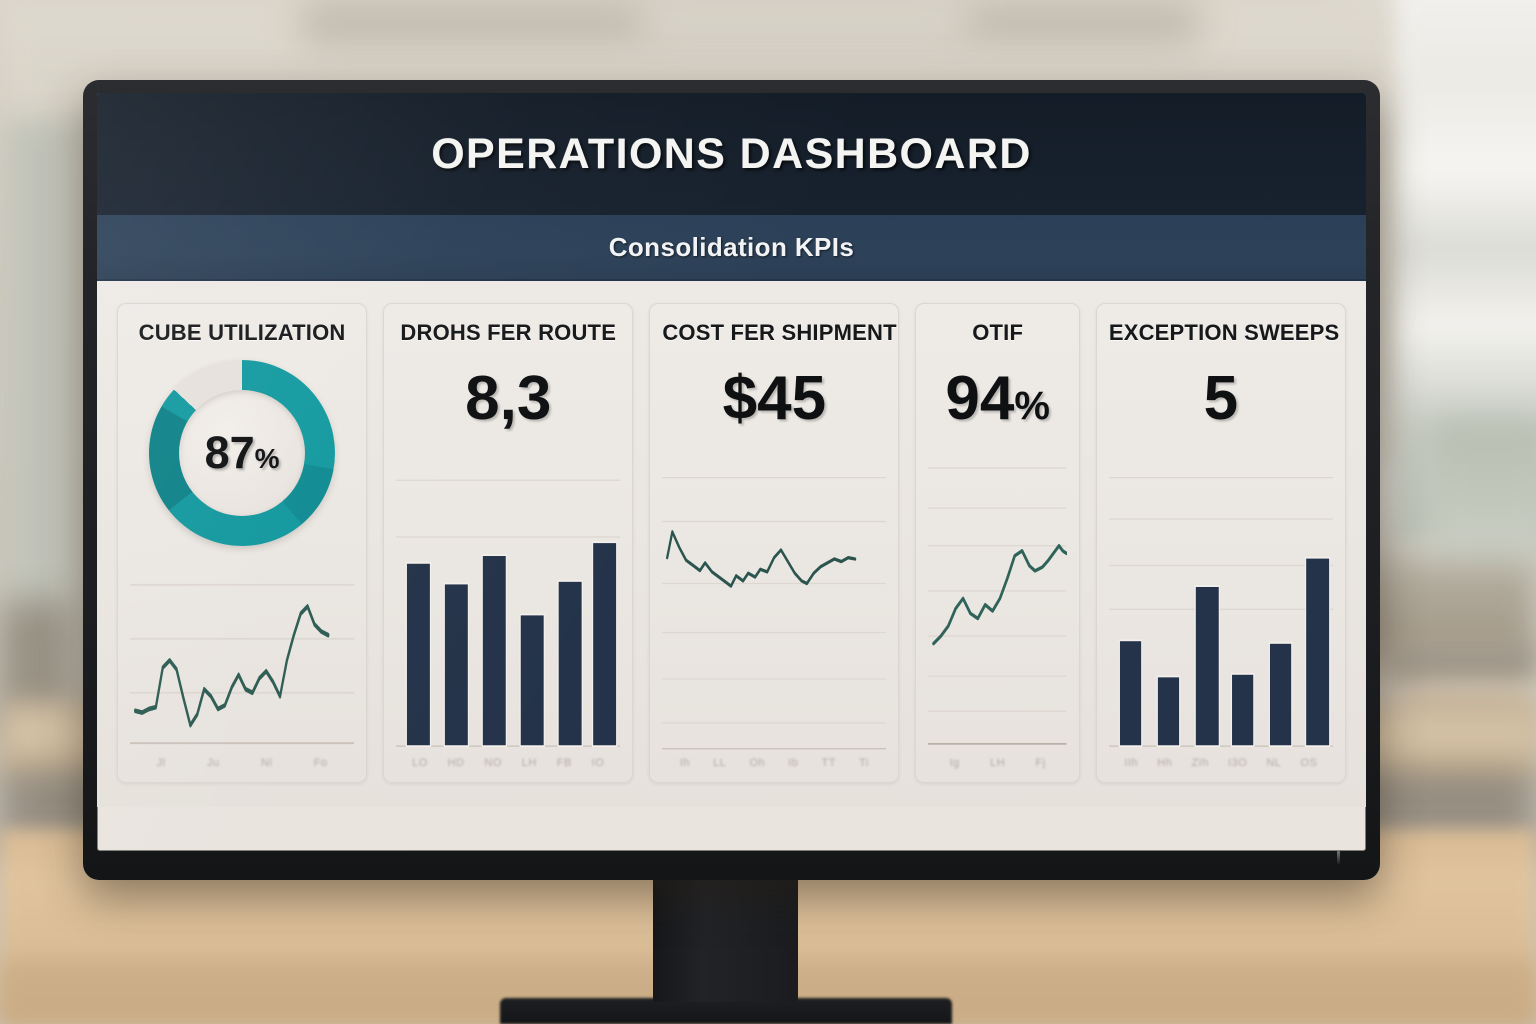  I want to click on axis-tick: NL, so click(1274, 763).